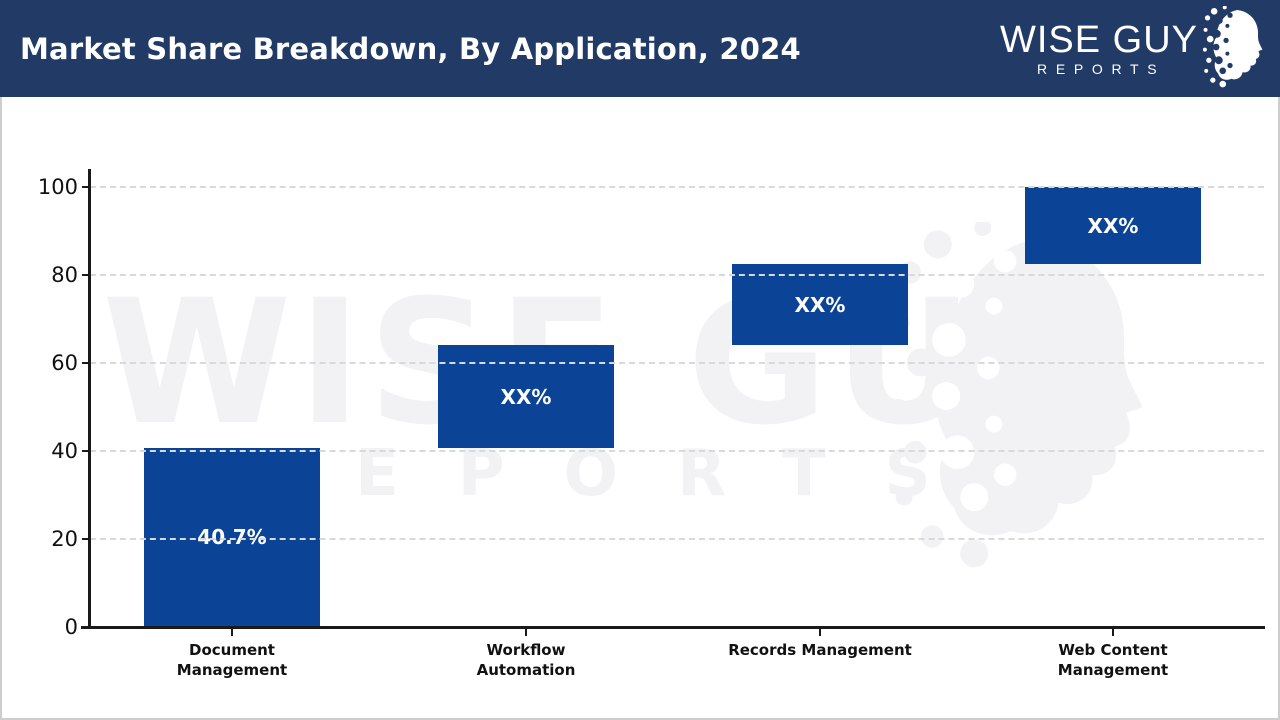  I want to click on category-label-line: Records Management, so click(820, 650).